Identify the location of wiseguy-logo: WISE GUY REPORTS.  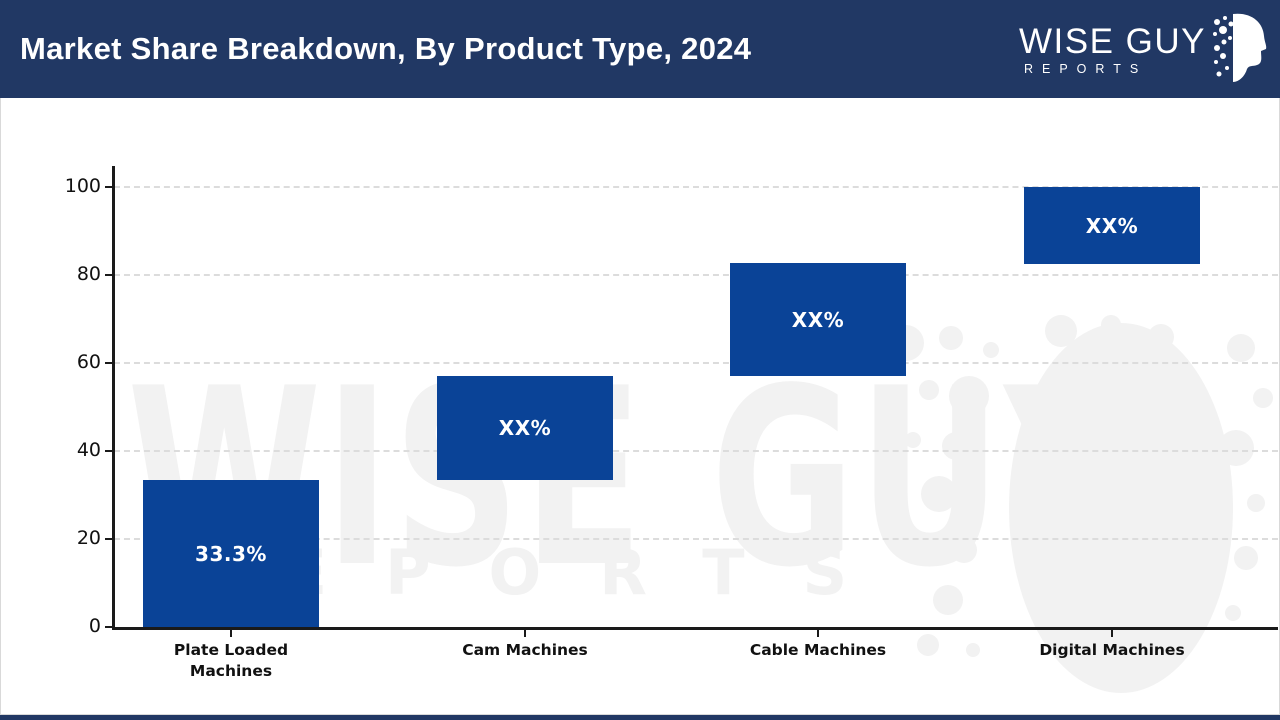
(1144, 50).